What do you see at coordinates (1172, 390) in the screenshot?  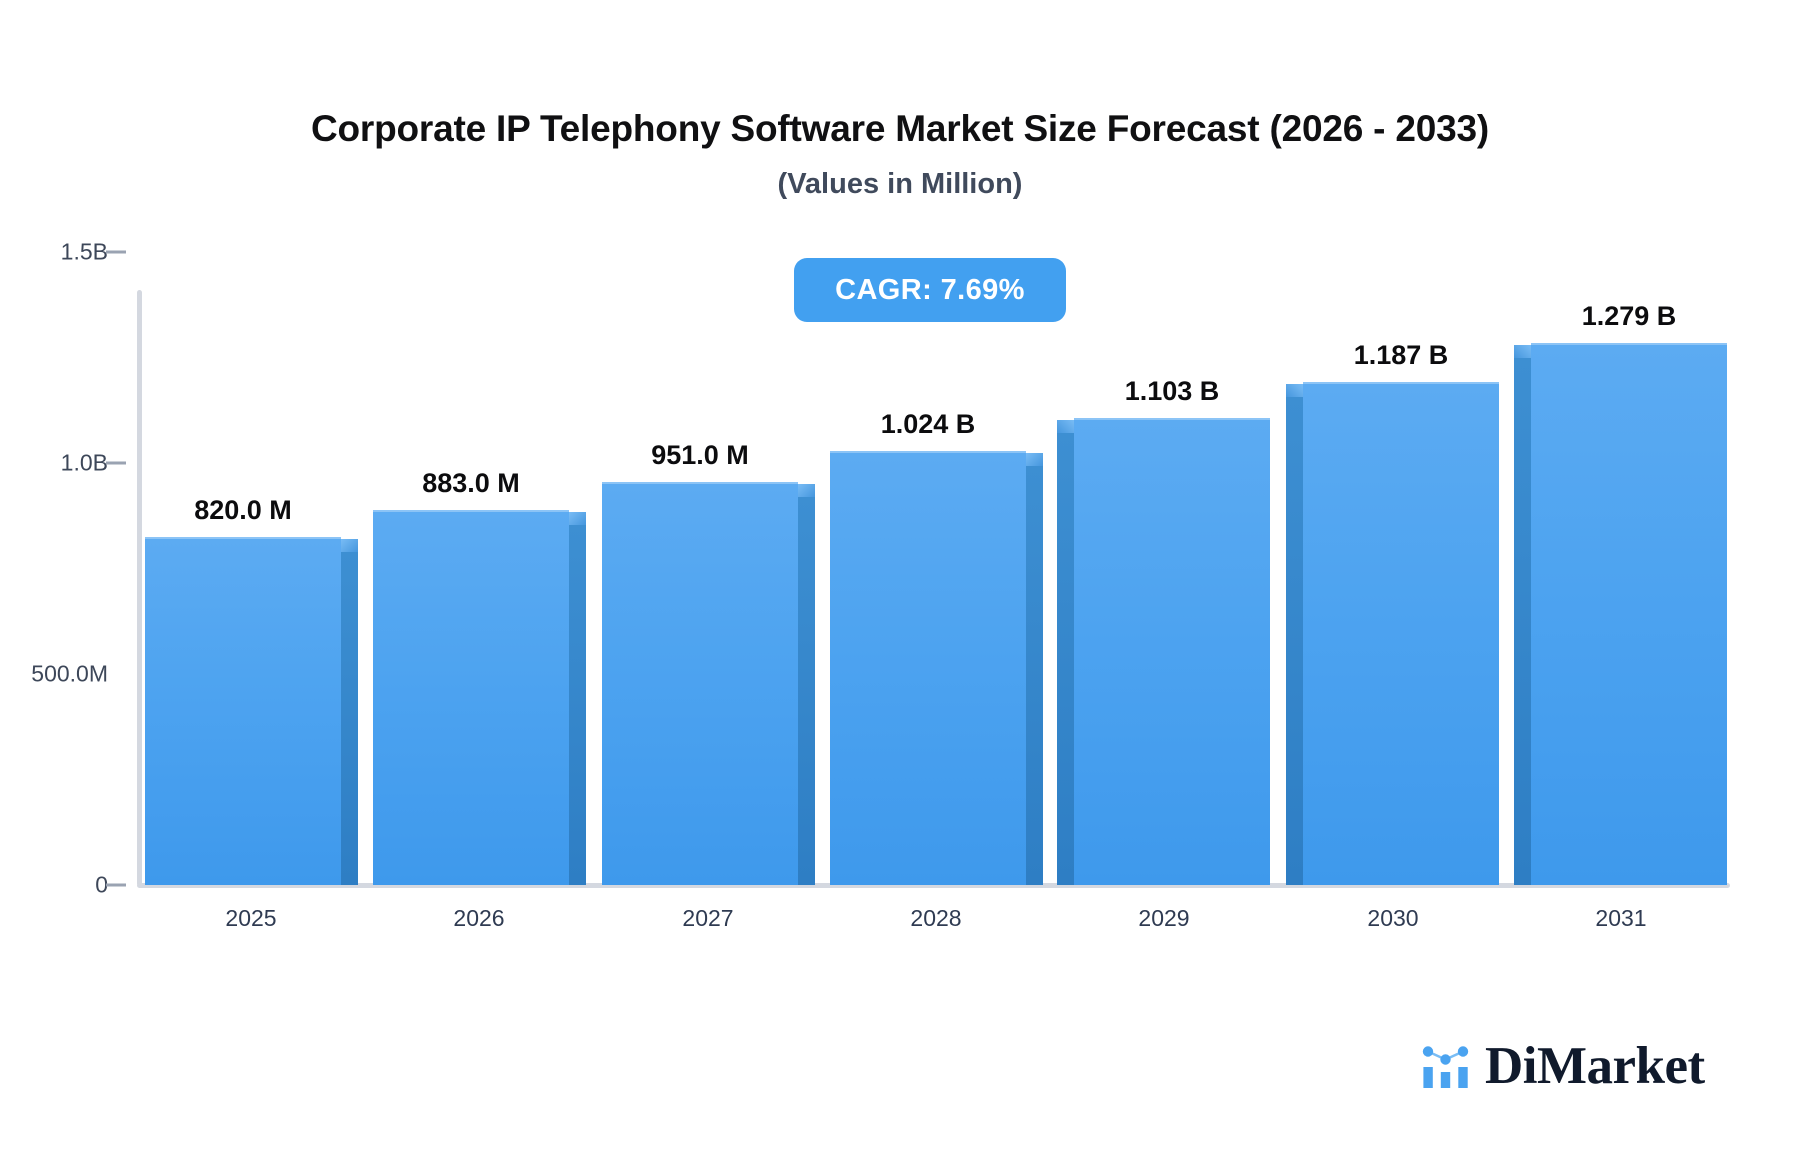 I see `bar-value-label: 1.103 B` at bounding box center [1172, 390].